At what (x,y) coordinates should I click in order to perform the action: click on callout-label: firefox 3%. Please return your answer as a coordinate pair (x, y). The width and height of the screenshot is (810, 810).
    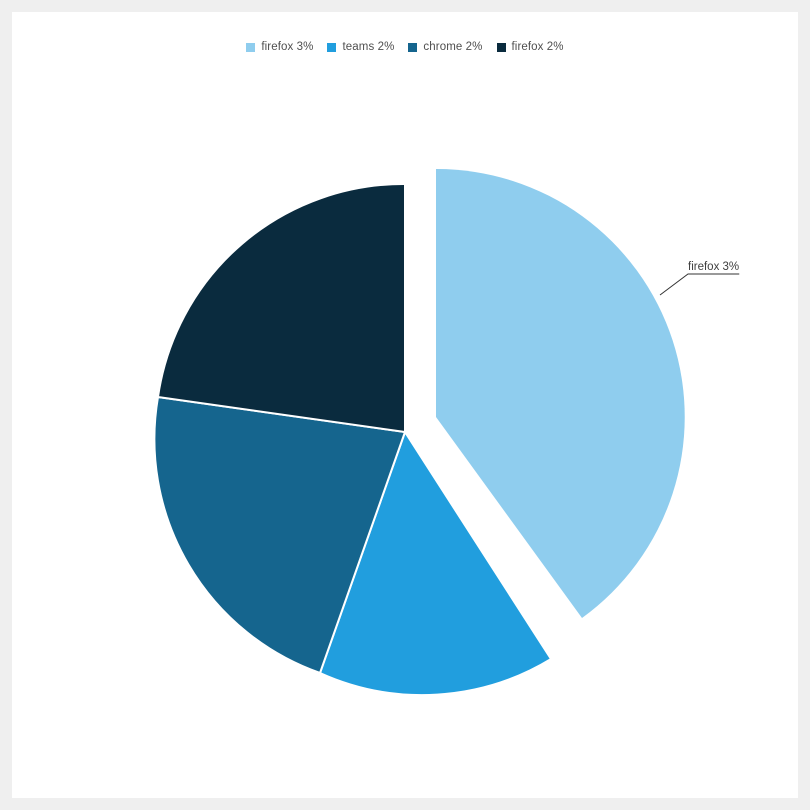
    Looking at the image, I should click on (713, 267).